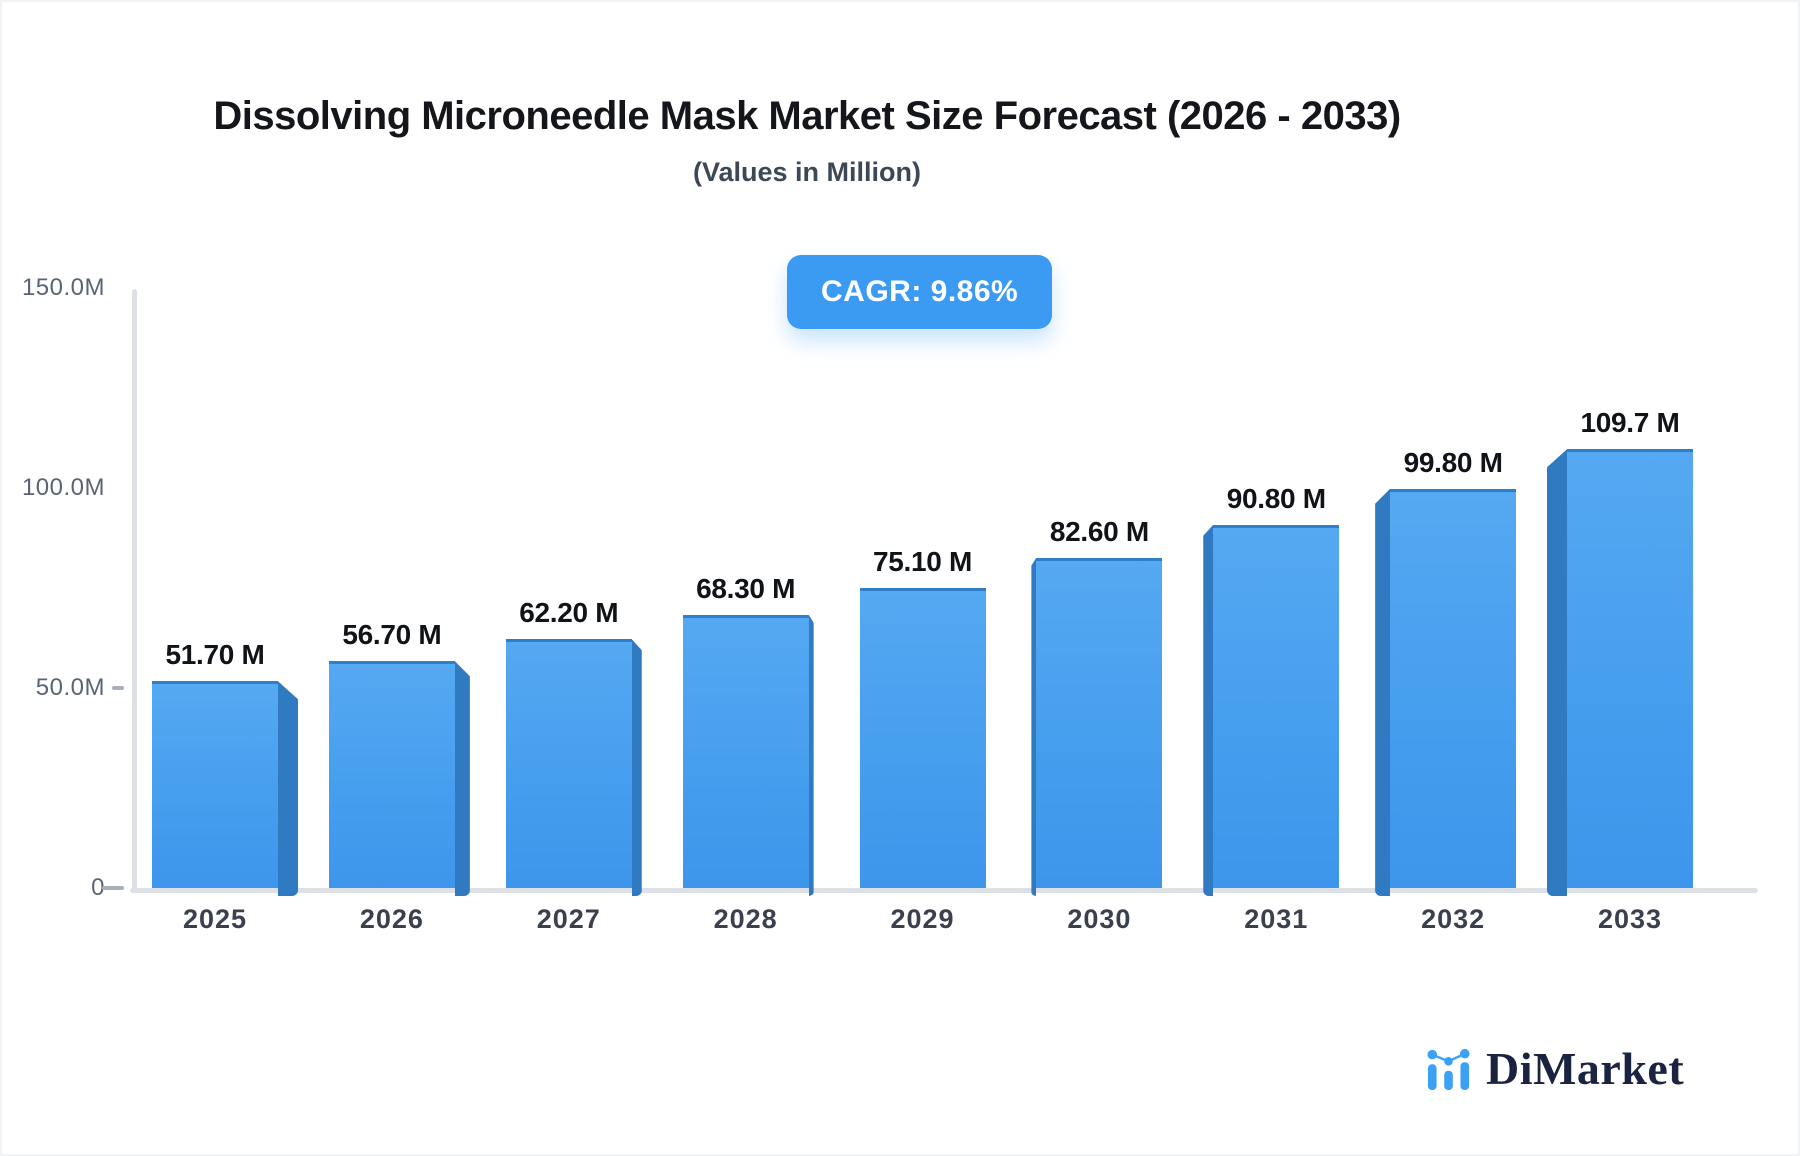  What do you see at coordinates (922, 919) in the screenshot?
I see `x-axis-label: 2029` at bounding box center [922, 919].